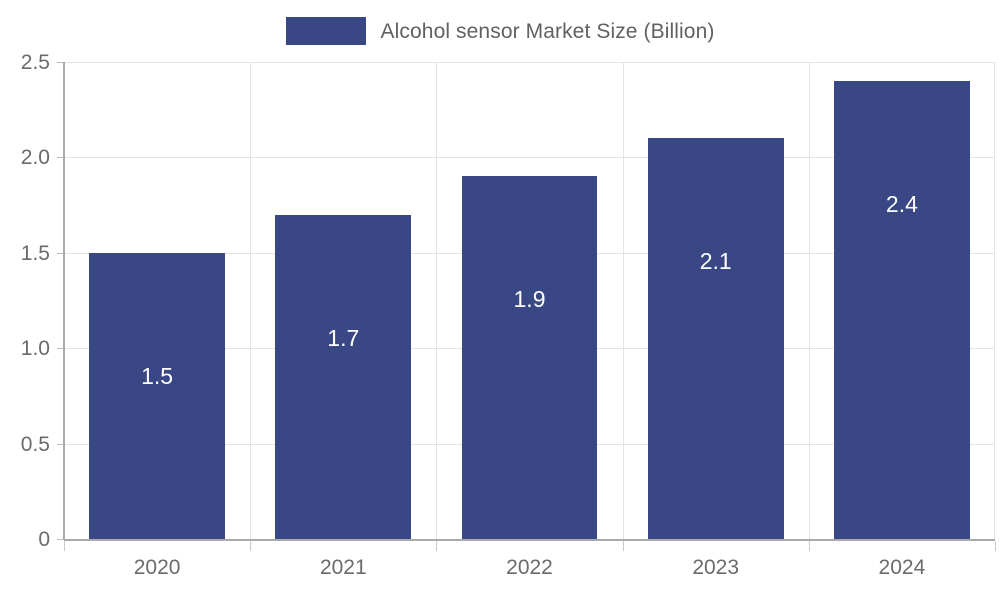 The image size is (1000, 600). What do you see at coordinates (529, 540) in the screenshot?
I see `x-axis-spine` at bounding box center [529, 540].